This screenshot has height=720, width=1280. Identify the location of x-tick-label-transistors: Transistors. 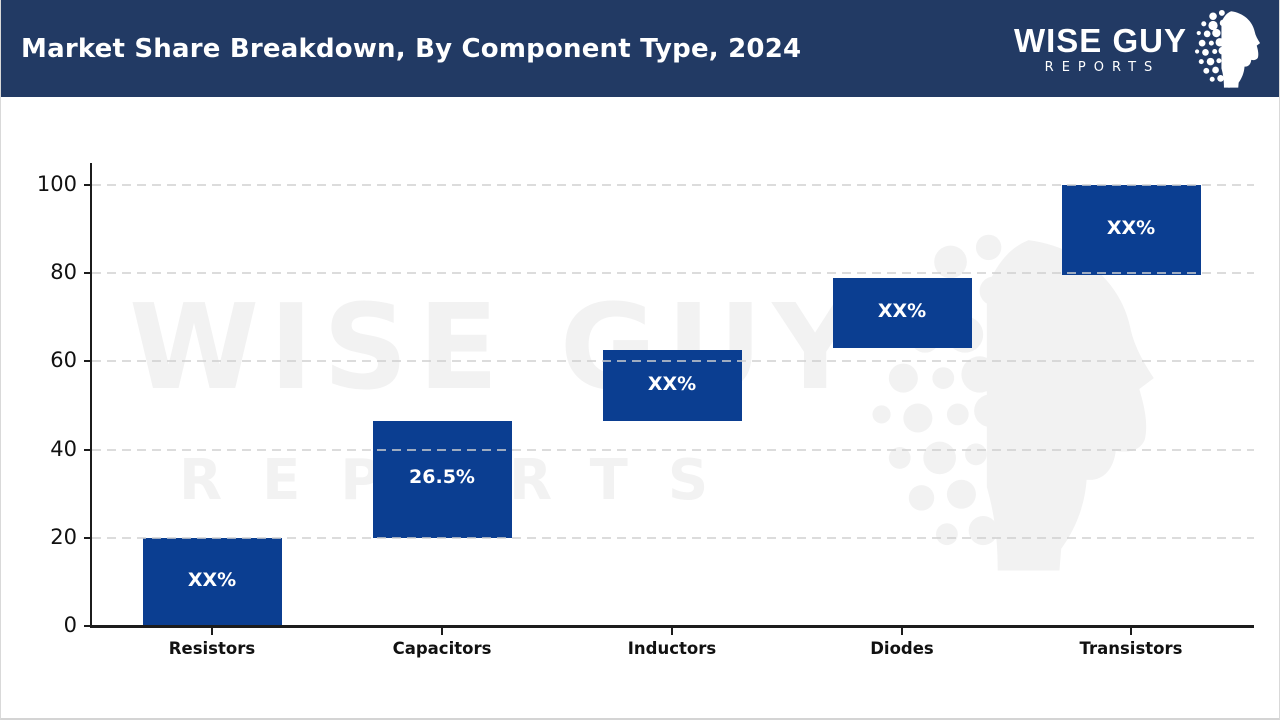
(1131, 648).